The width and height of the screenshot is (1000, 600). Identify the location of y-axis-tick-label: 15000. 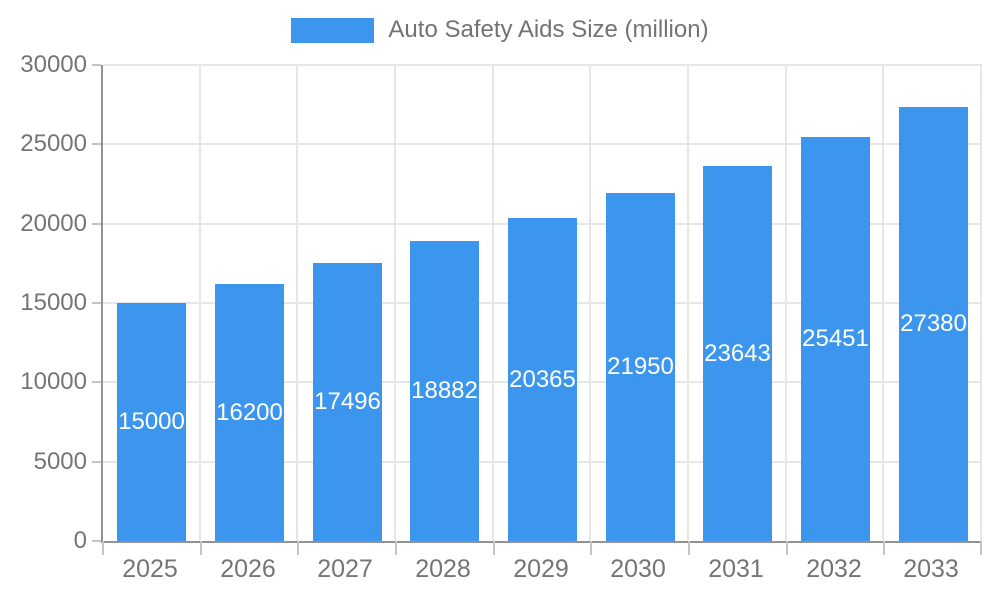
(53, 302).